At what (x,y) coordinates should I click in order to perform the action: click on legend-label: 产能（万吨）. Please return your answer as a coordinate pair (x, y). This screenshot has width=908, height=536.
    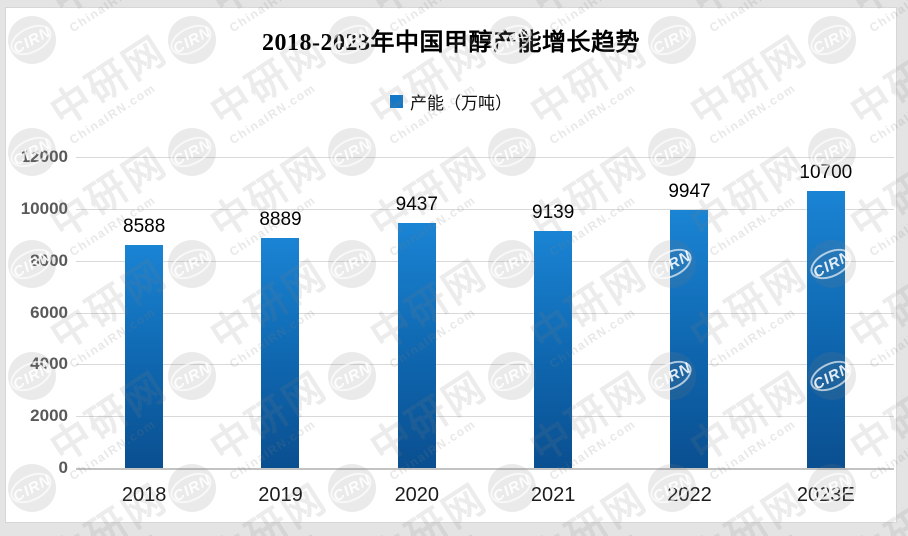
    Looking at the image, I should click on (461, 103).